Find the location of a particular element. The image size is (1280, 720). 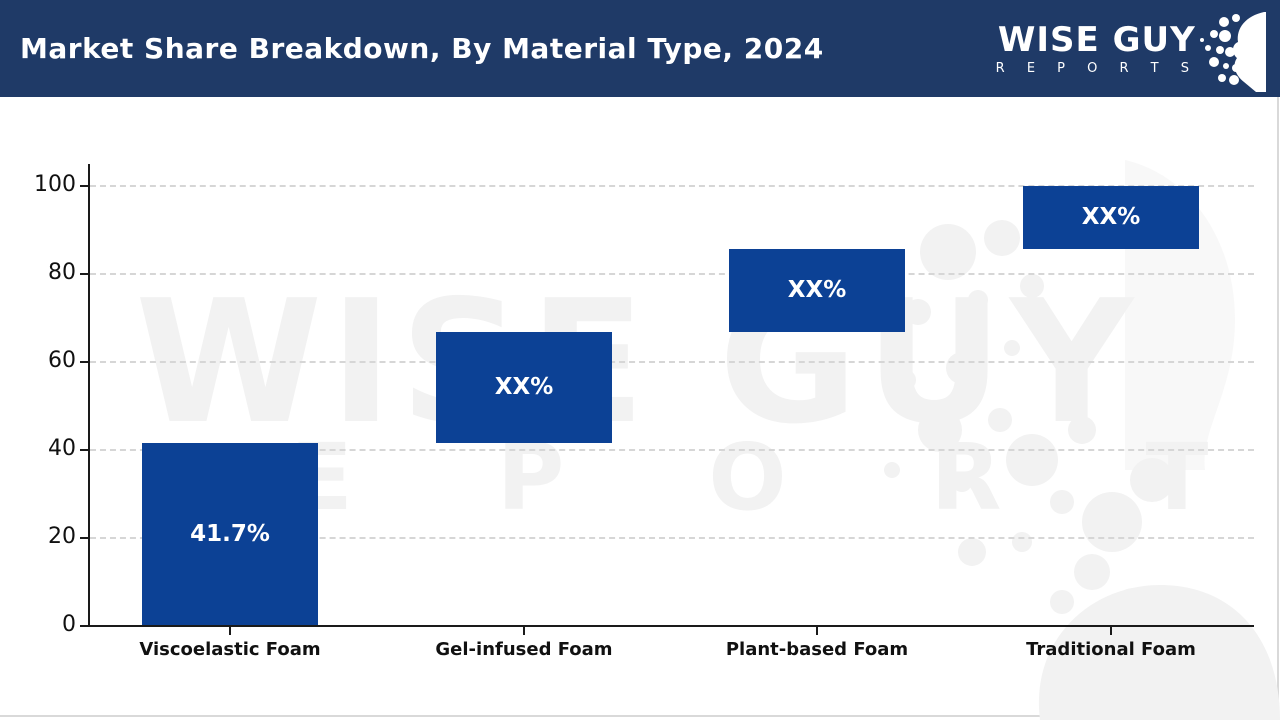

y-tick-label-20: 20 is located at coordinates (62, 536).